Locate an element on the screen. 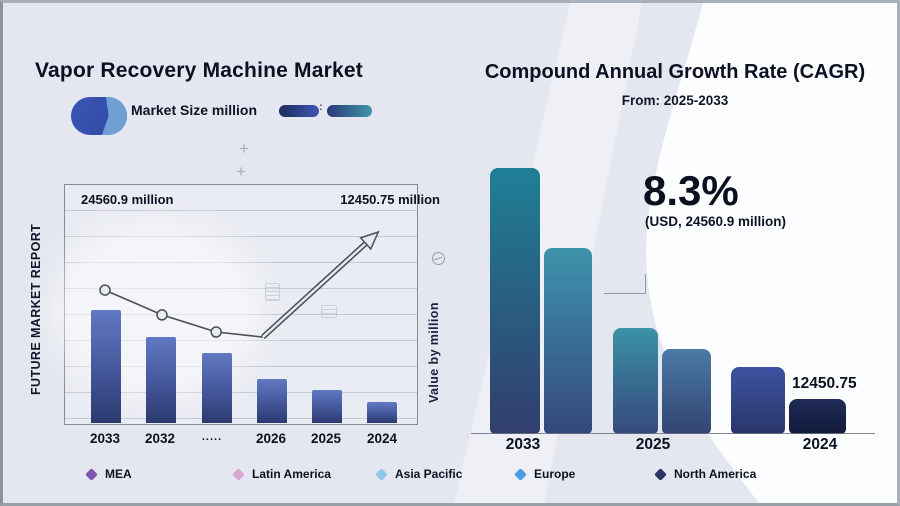 This screenshot has width=900, height=506. cagr-title: Compound Annual Growth Rate (CAGR) is located at coordinates (675, 72).